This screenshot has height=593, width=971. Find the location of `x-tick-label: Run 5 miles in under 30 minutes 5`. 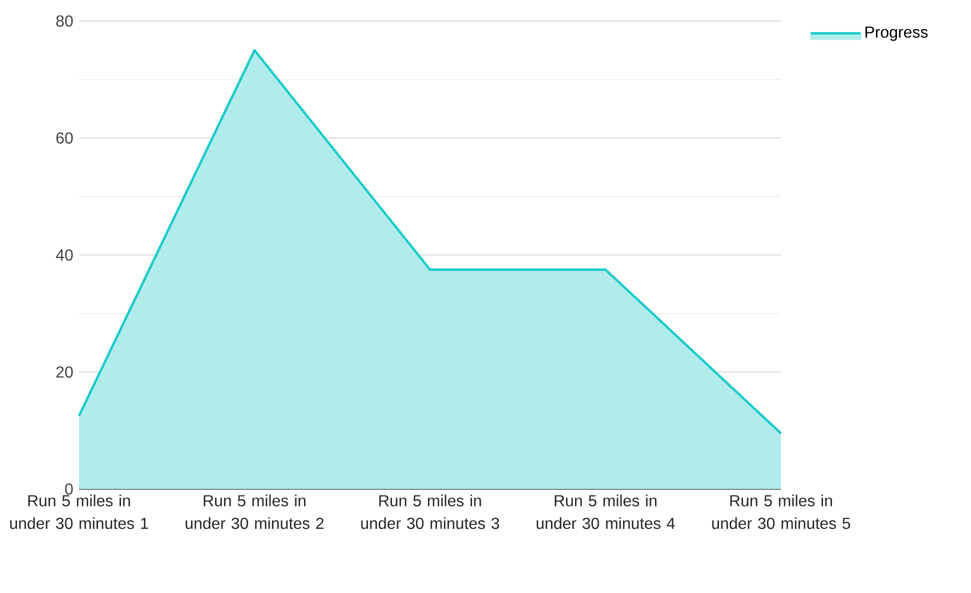

x-tick-label: Run 5 miles in under 30 minutes 5 is located at coordinates (781, 512).